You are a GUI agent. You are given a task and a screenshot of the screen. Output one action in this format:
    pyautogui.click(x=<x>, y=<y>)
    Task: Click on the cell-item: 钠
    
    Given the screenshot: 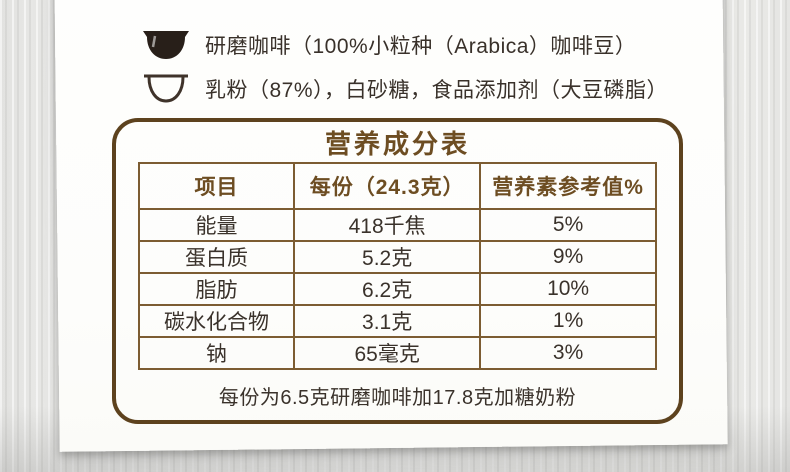 What is the action you would take?
    pyautogui.click(x=216, y=353)
    